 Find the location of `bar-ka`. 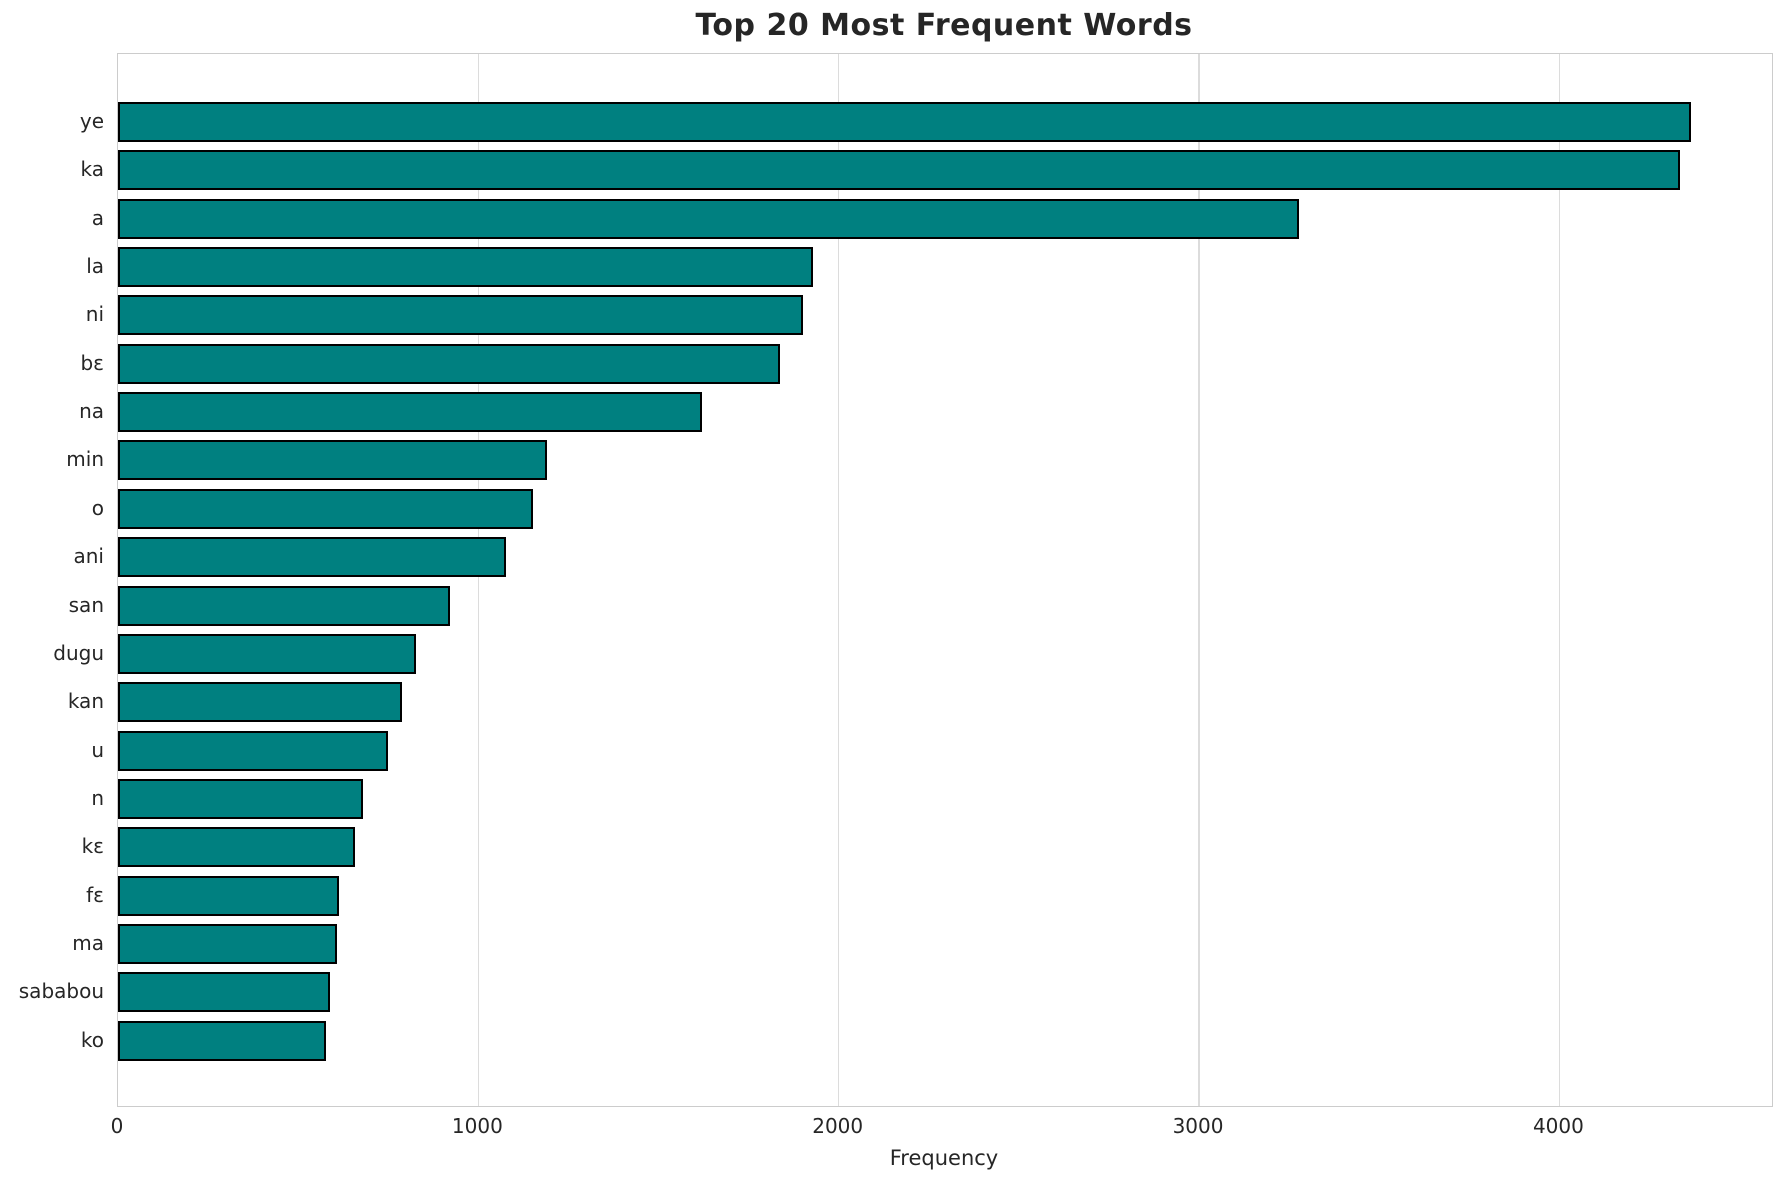

bar-ka is located at coordinates (899, 170).